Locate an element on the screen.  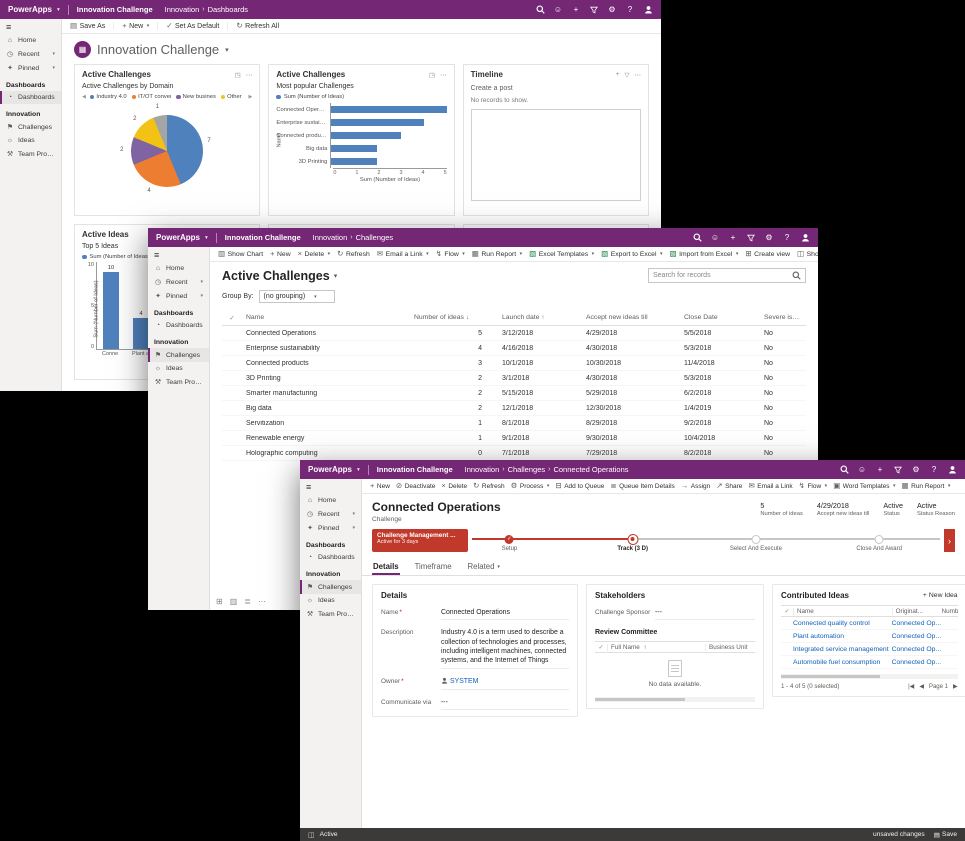
column-header-number-of-ideas: Number of ideas ↓ is located at coordinates (441, 317).